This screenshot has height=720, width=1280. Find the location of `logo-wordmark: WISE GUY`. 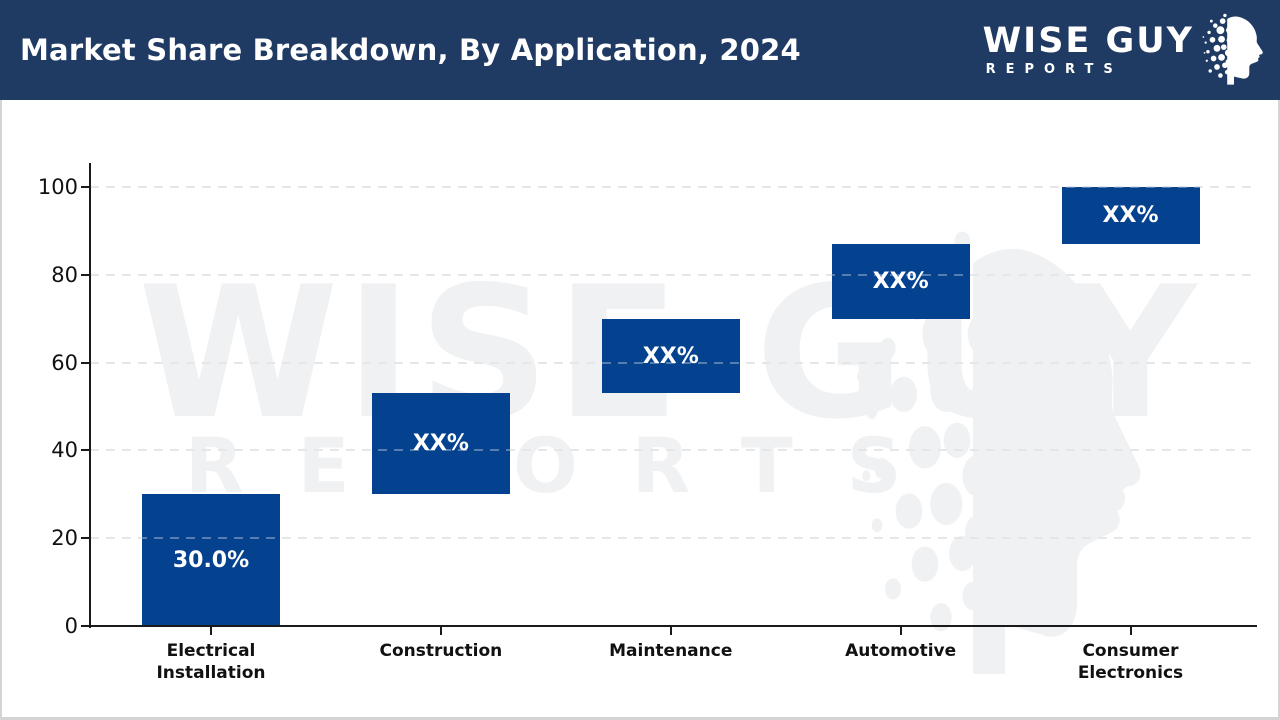

logo-wordmark: WISE GUY is located at coordinates (1088, 41).